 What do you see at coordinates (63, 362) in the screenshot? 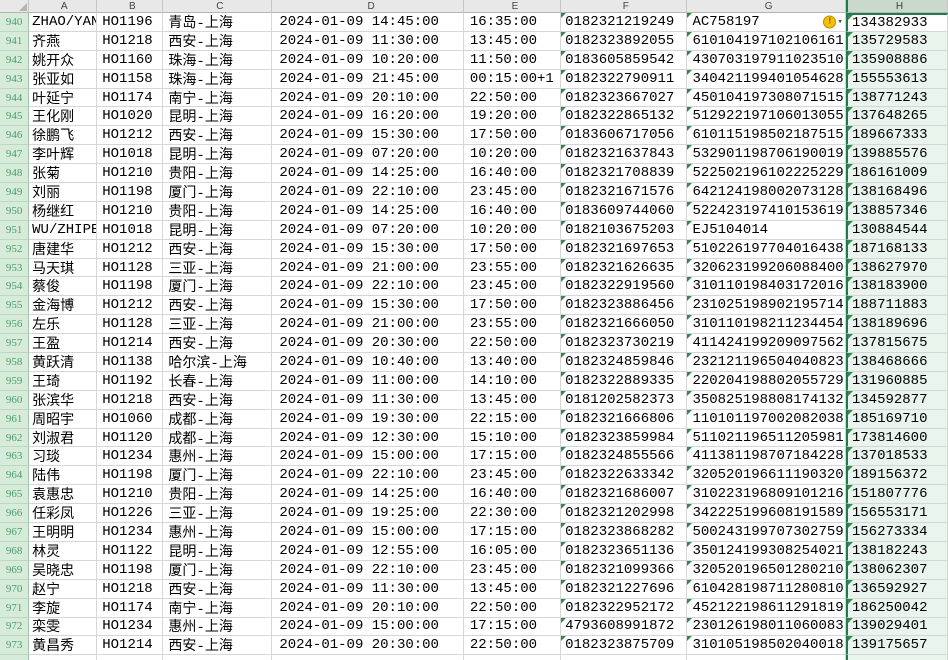
I see `cell-passenger-name: 黄跃清` at bounding box center [63, 362].